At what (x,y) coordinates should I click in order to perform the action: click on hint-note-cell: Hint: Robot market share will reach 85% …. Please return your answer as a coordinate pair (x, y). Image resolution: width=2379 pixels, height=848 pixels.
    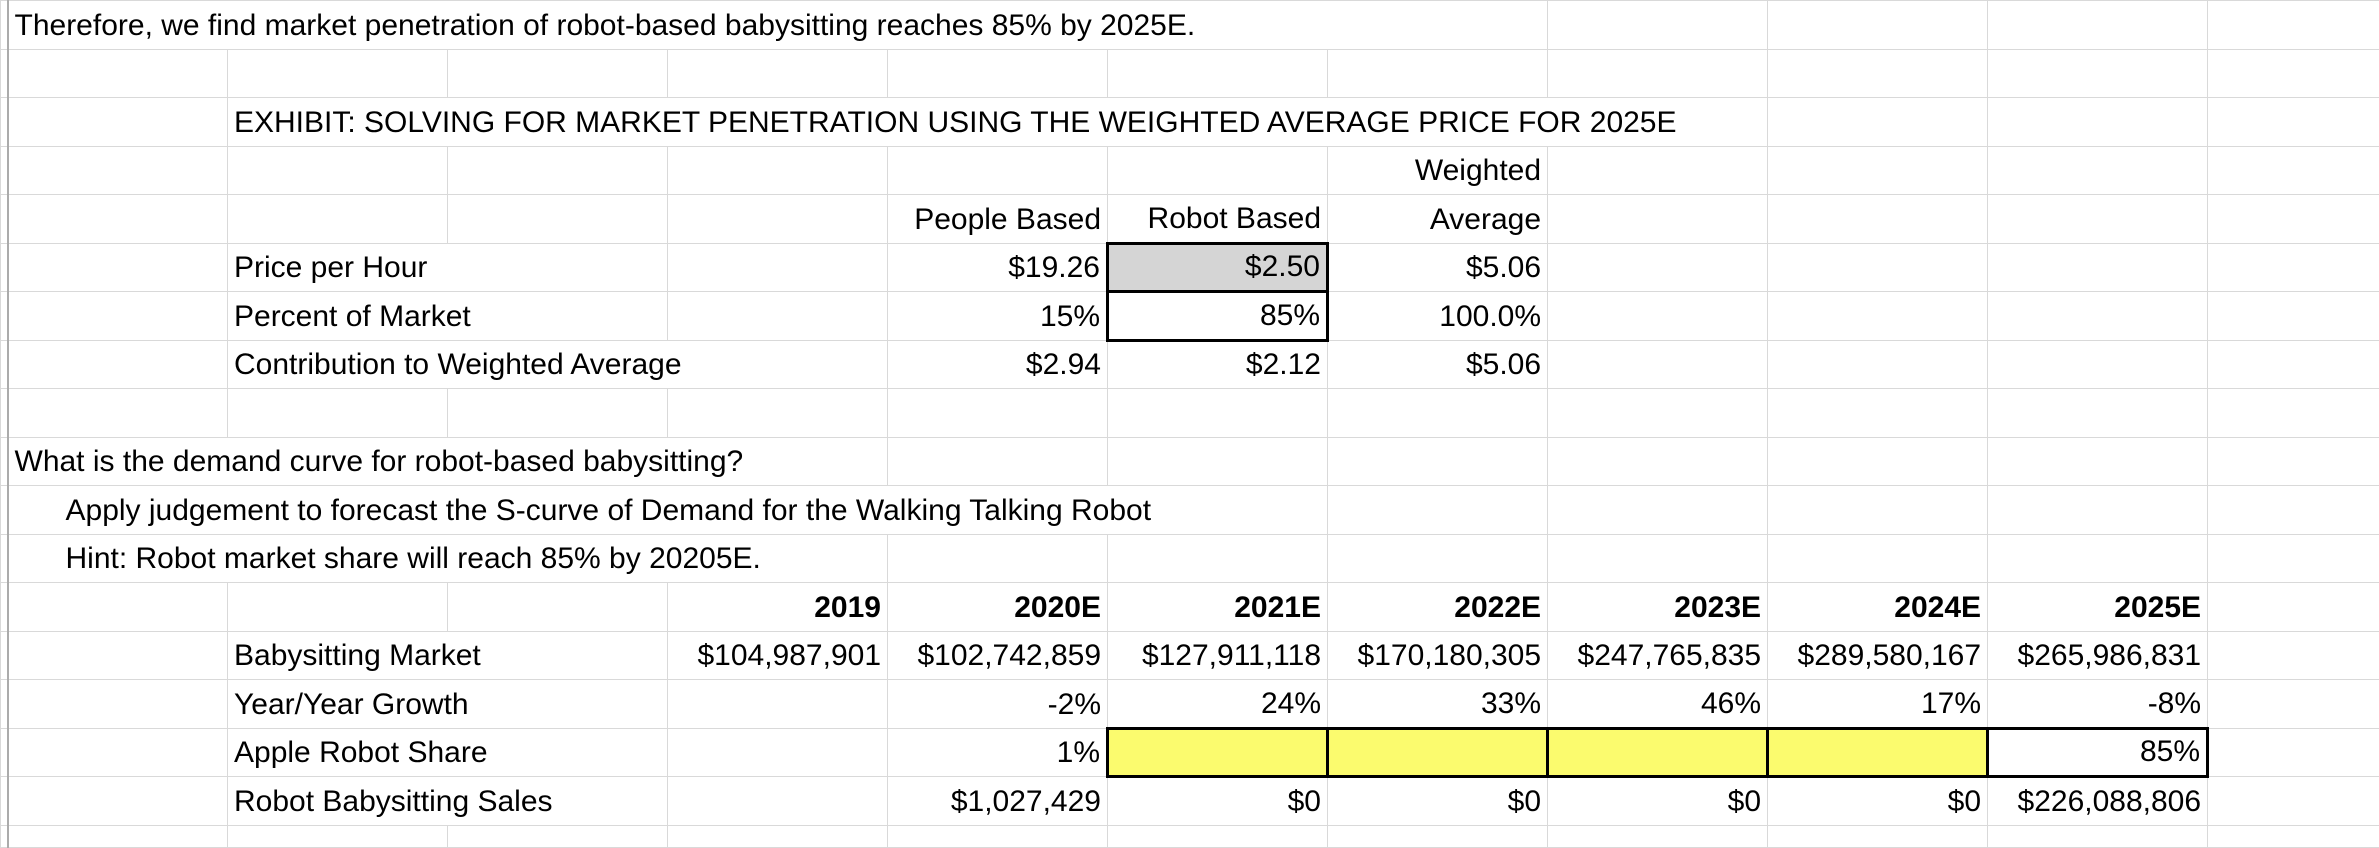
    Looking at the image, I should click on (447, 558).